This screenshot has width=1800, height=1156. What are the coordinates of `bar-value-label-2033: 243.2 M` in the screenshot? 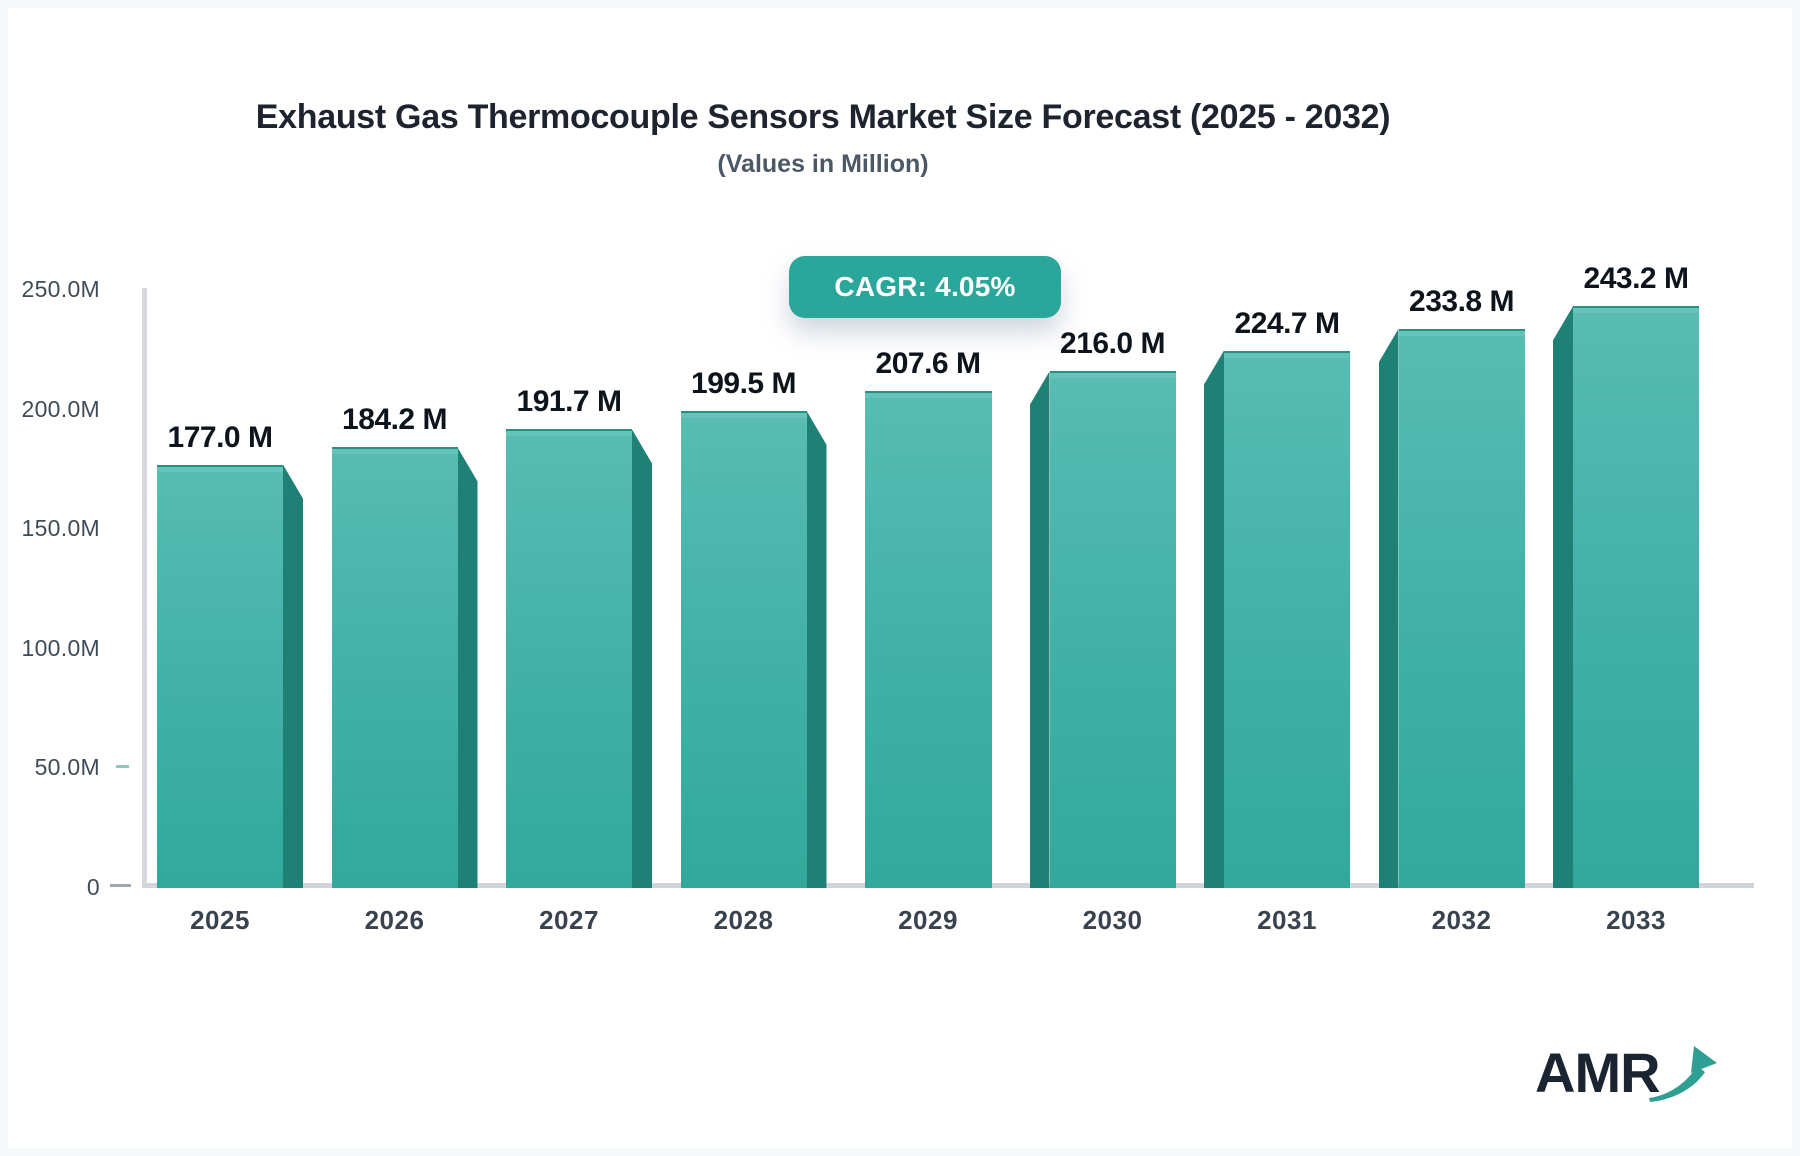 It's located at (1636, 279).